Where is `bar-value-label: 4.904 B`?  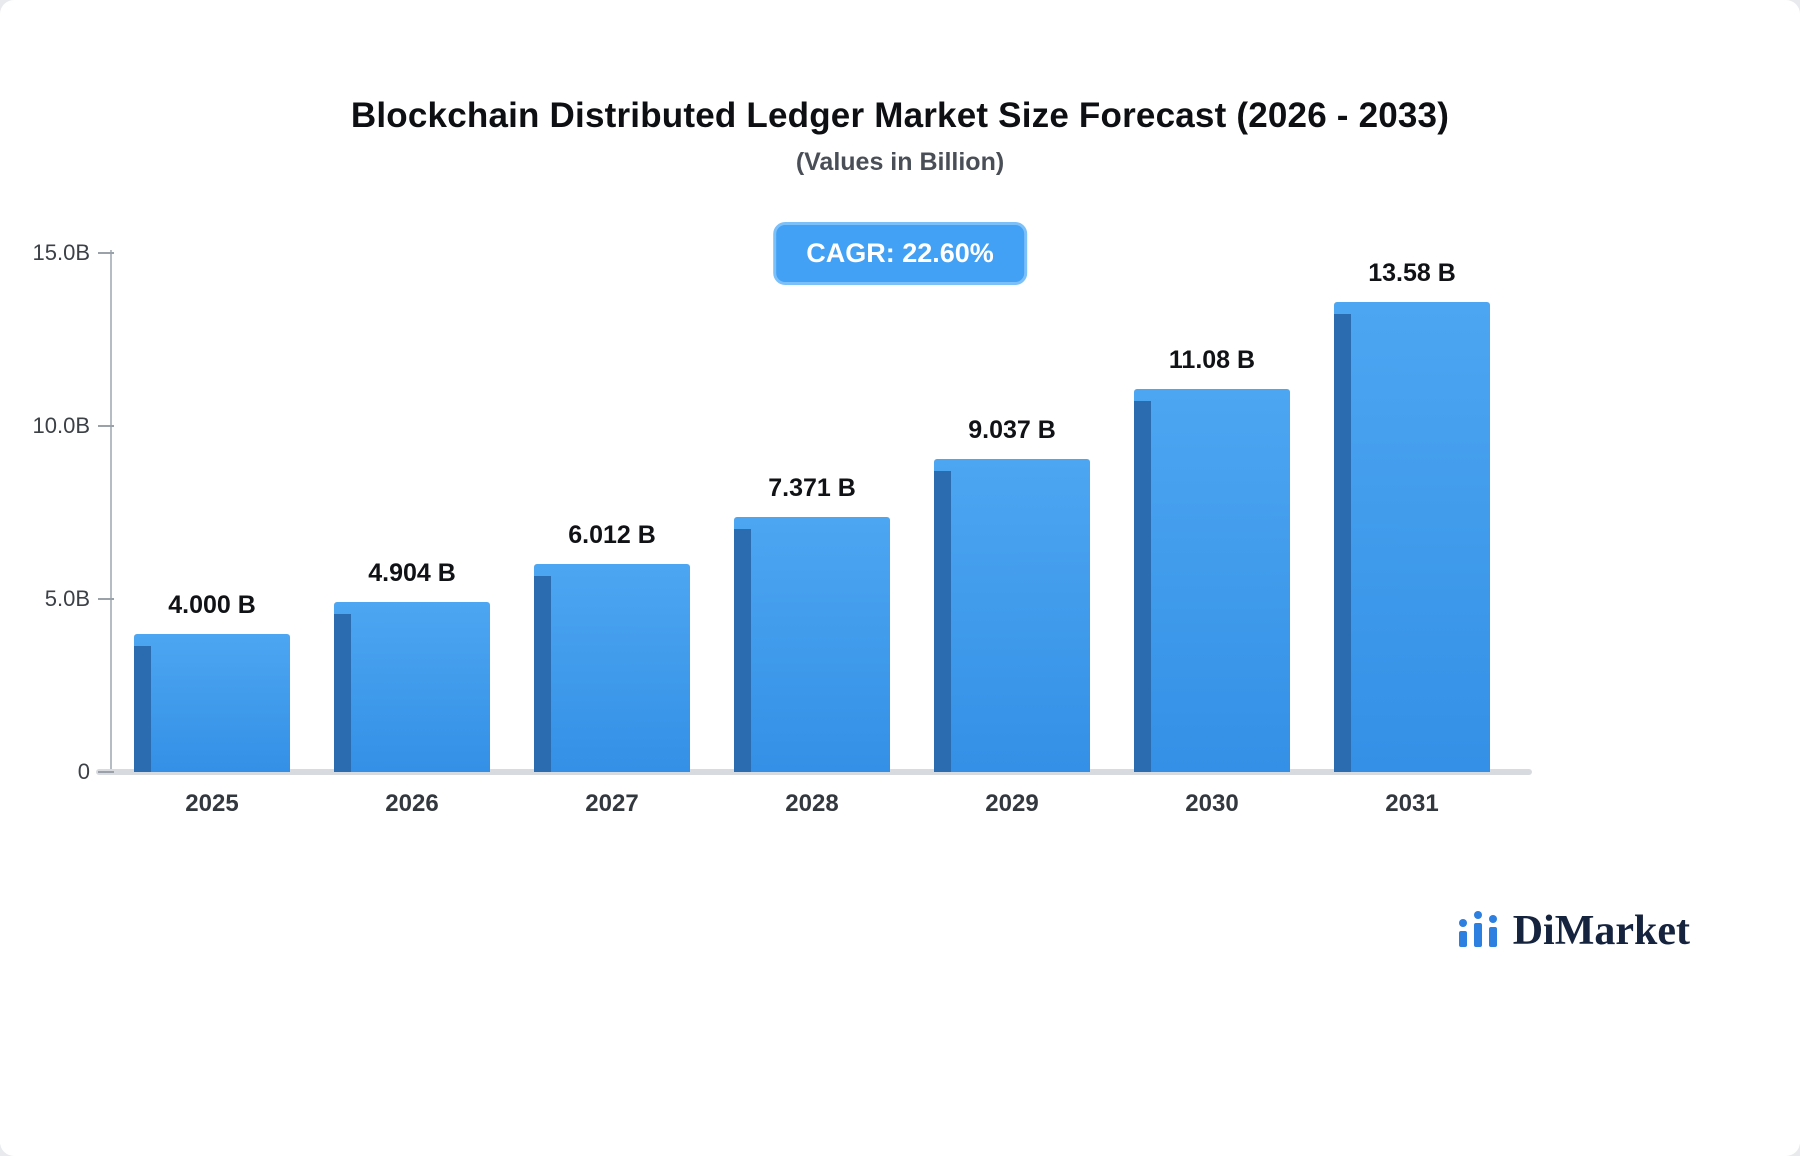 bar-value-label: 4.904 B is located at coordinates (412, 573).